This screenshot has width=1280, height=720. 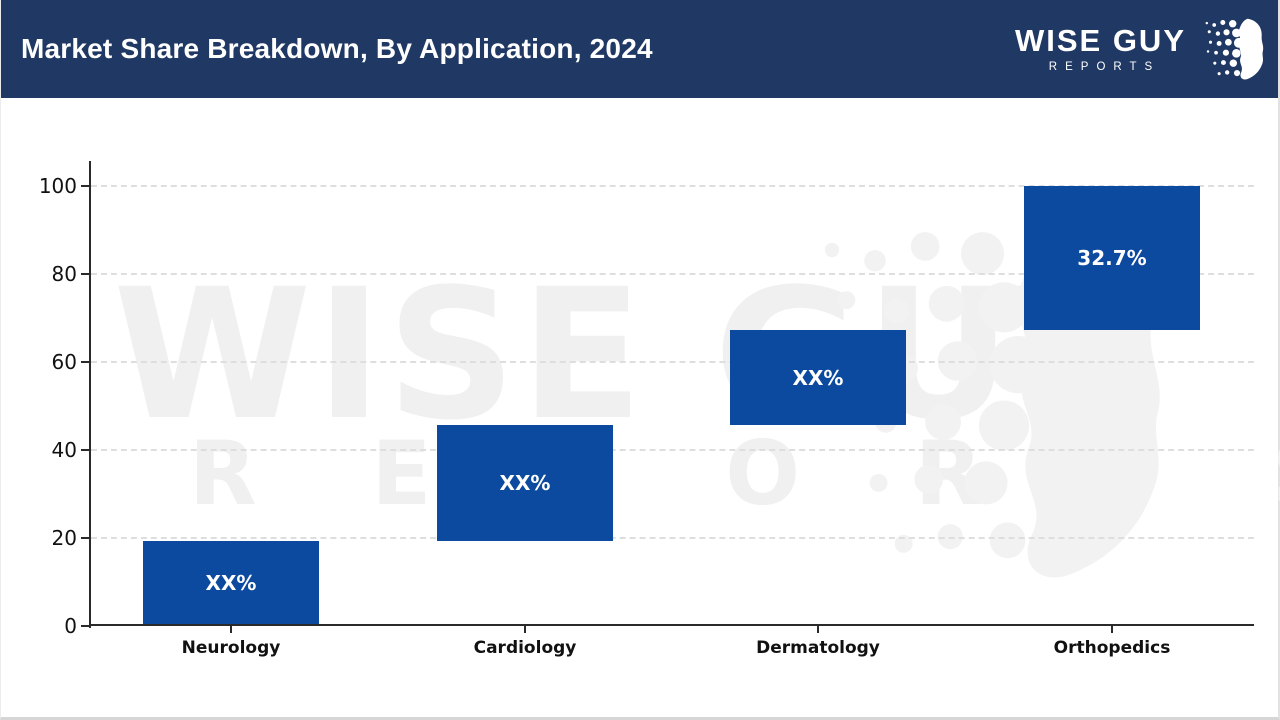 I want to click on y-tick-label-40: 40, so click(x=64, y=450).